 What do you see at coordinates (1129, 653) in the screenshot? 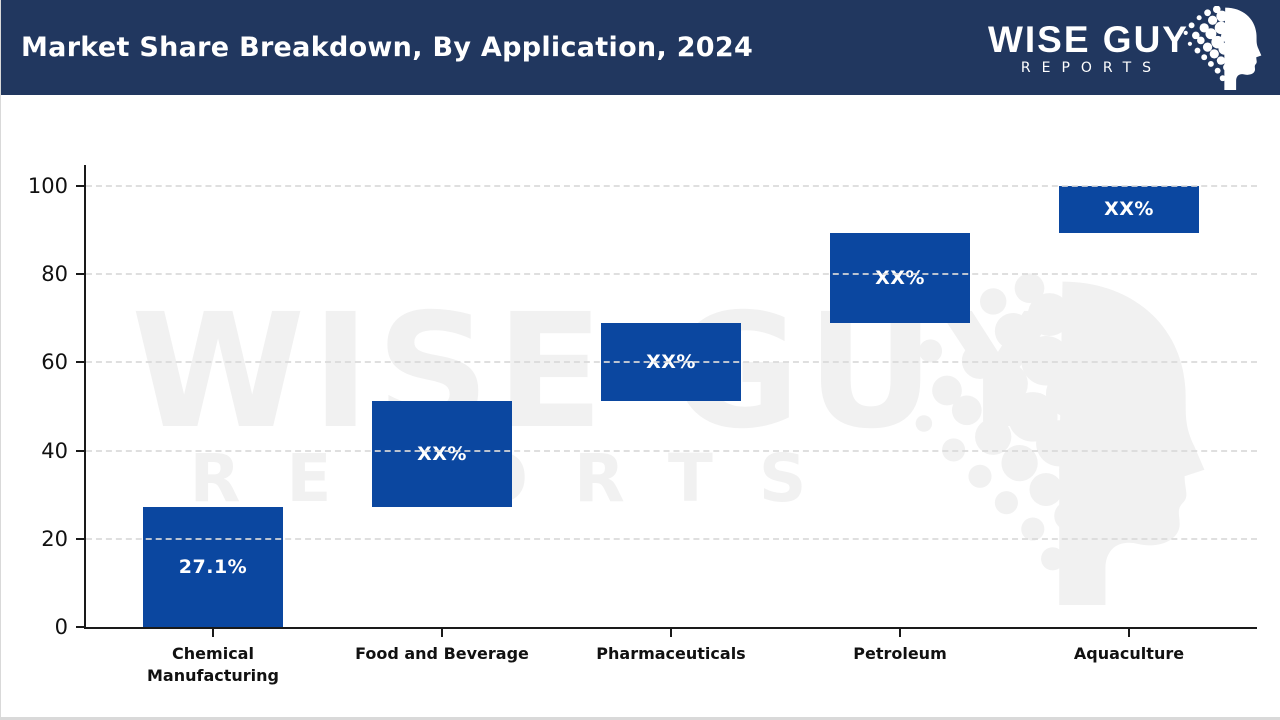
I see `x-category-label: Aquaculture` at bounding box center [1129, 653].